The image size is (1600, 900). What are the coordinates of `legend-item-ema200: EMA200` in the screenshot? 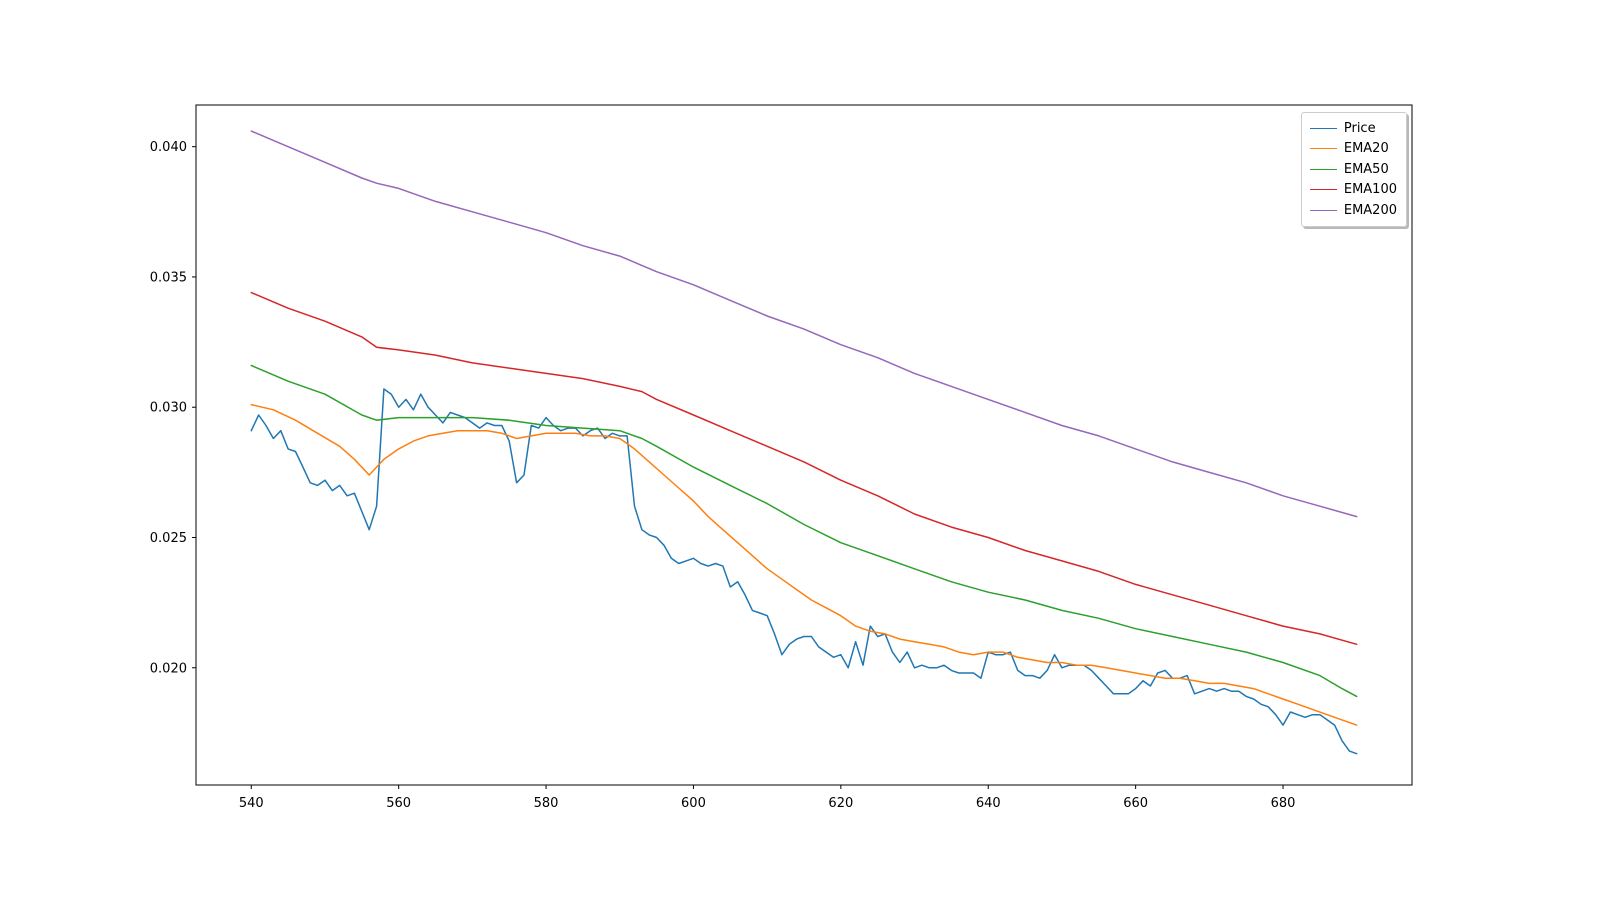 It's located at (1353, 210).